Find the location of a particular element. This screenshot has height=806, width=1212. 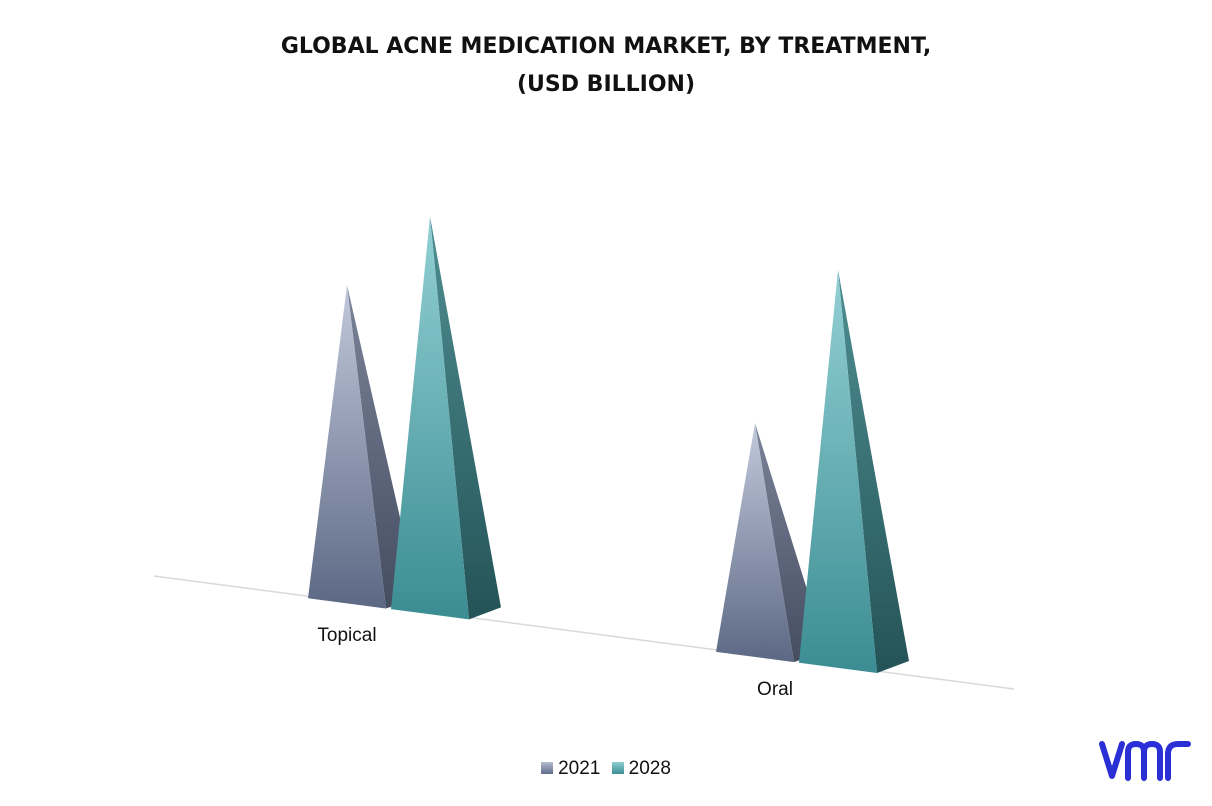

bar-2028-topical is located at coordinates (446, 418).